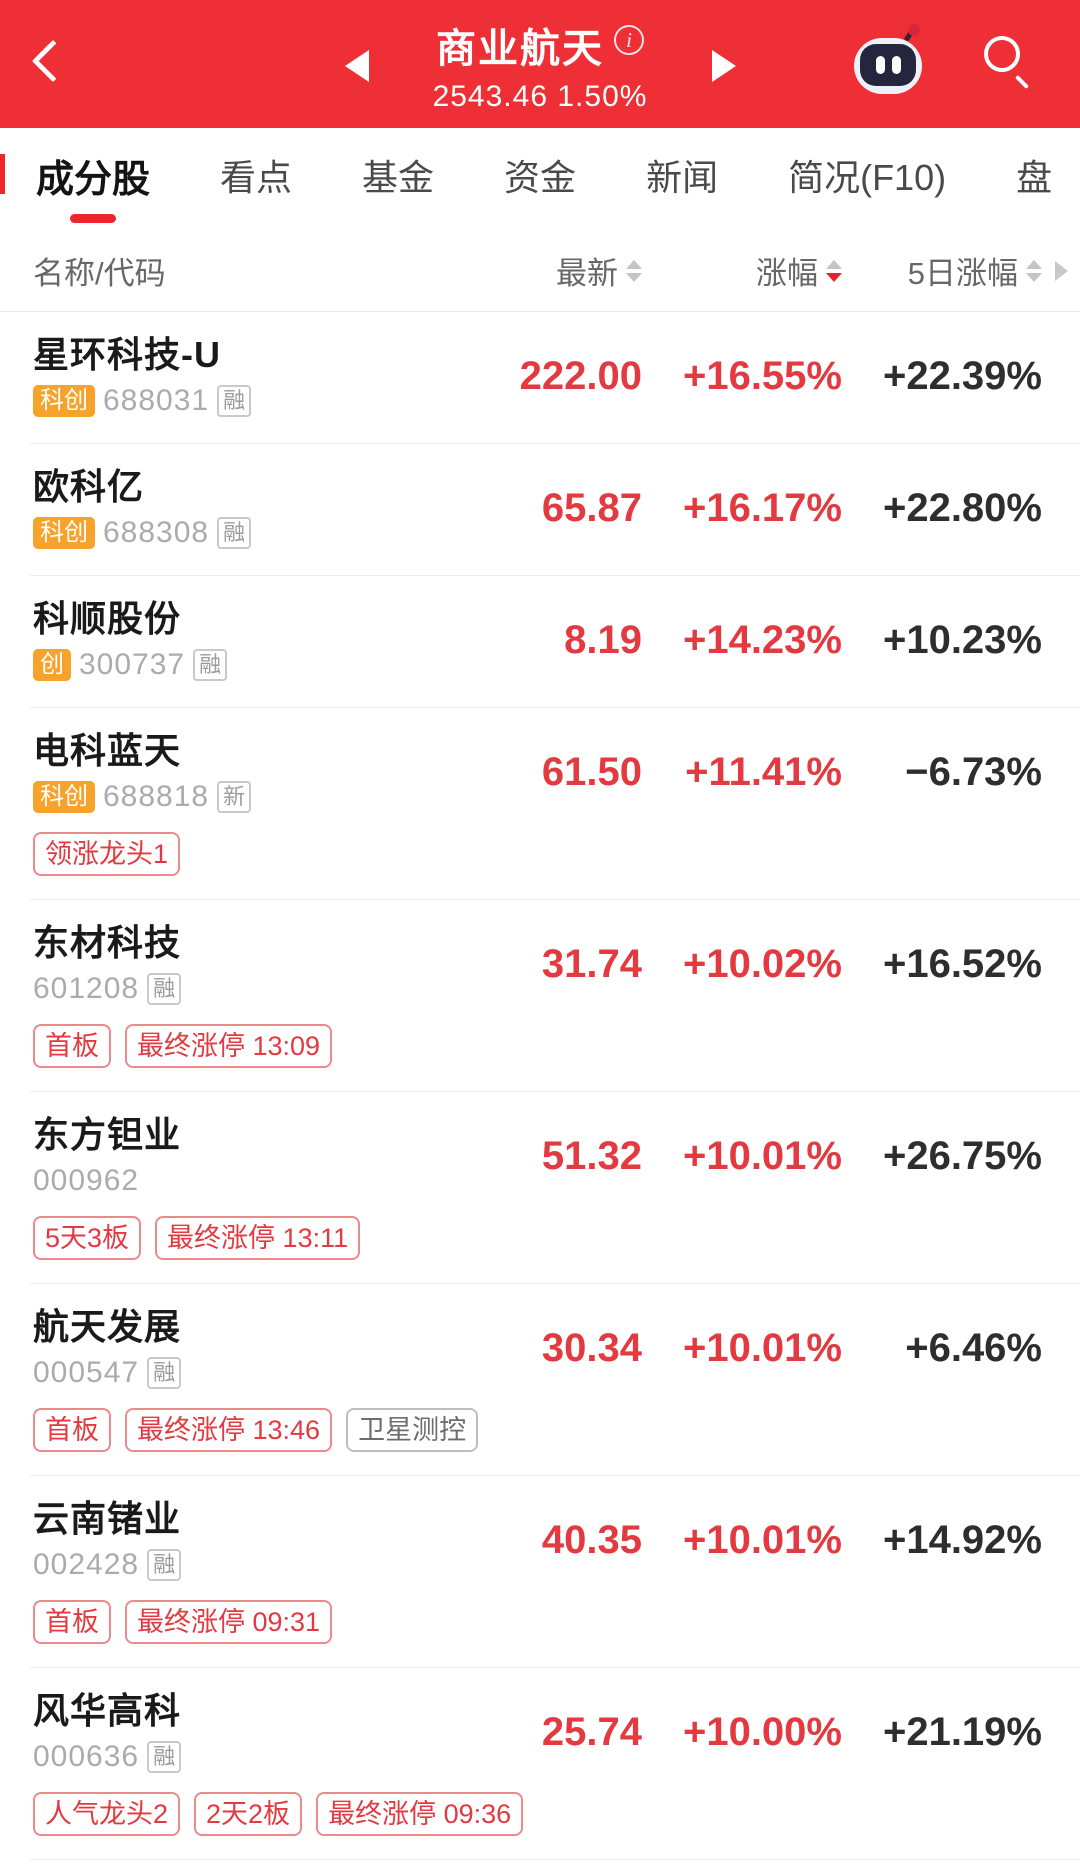 This screenshot has width=1080, height=1874. I want to click on sortable-column-header: 涨幅, so click(742, 270).